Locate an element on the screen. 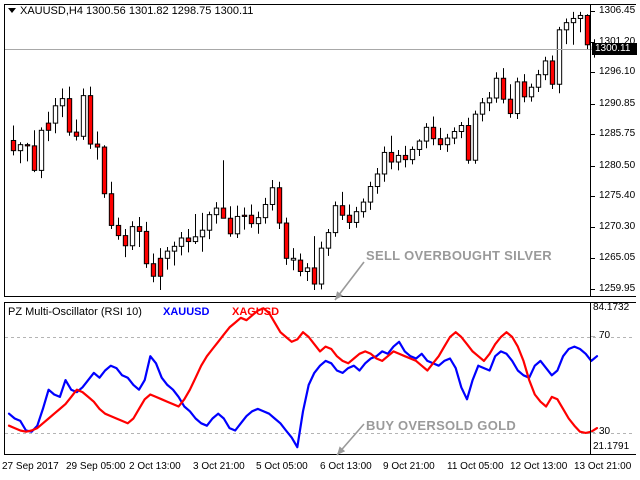 The width and height of the screenshot is (640, 480). legend-item-xagusd: XAGUSD is located at coordinates (256, 312).